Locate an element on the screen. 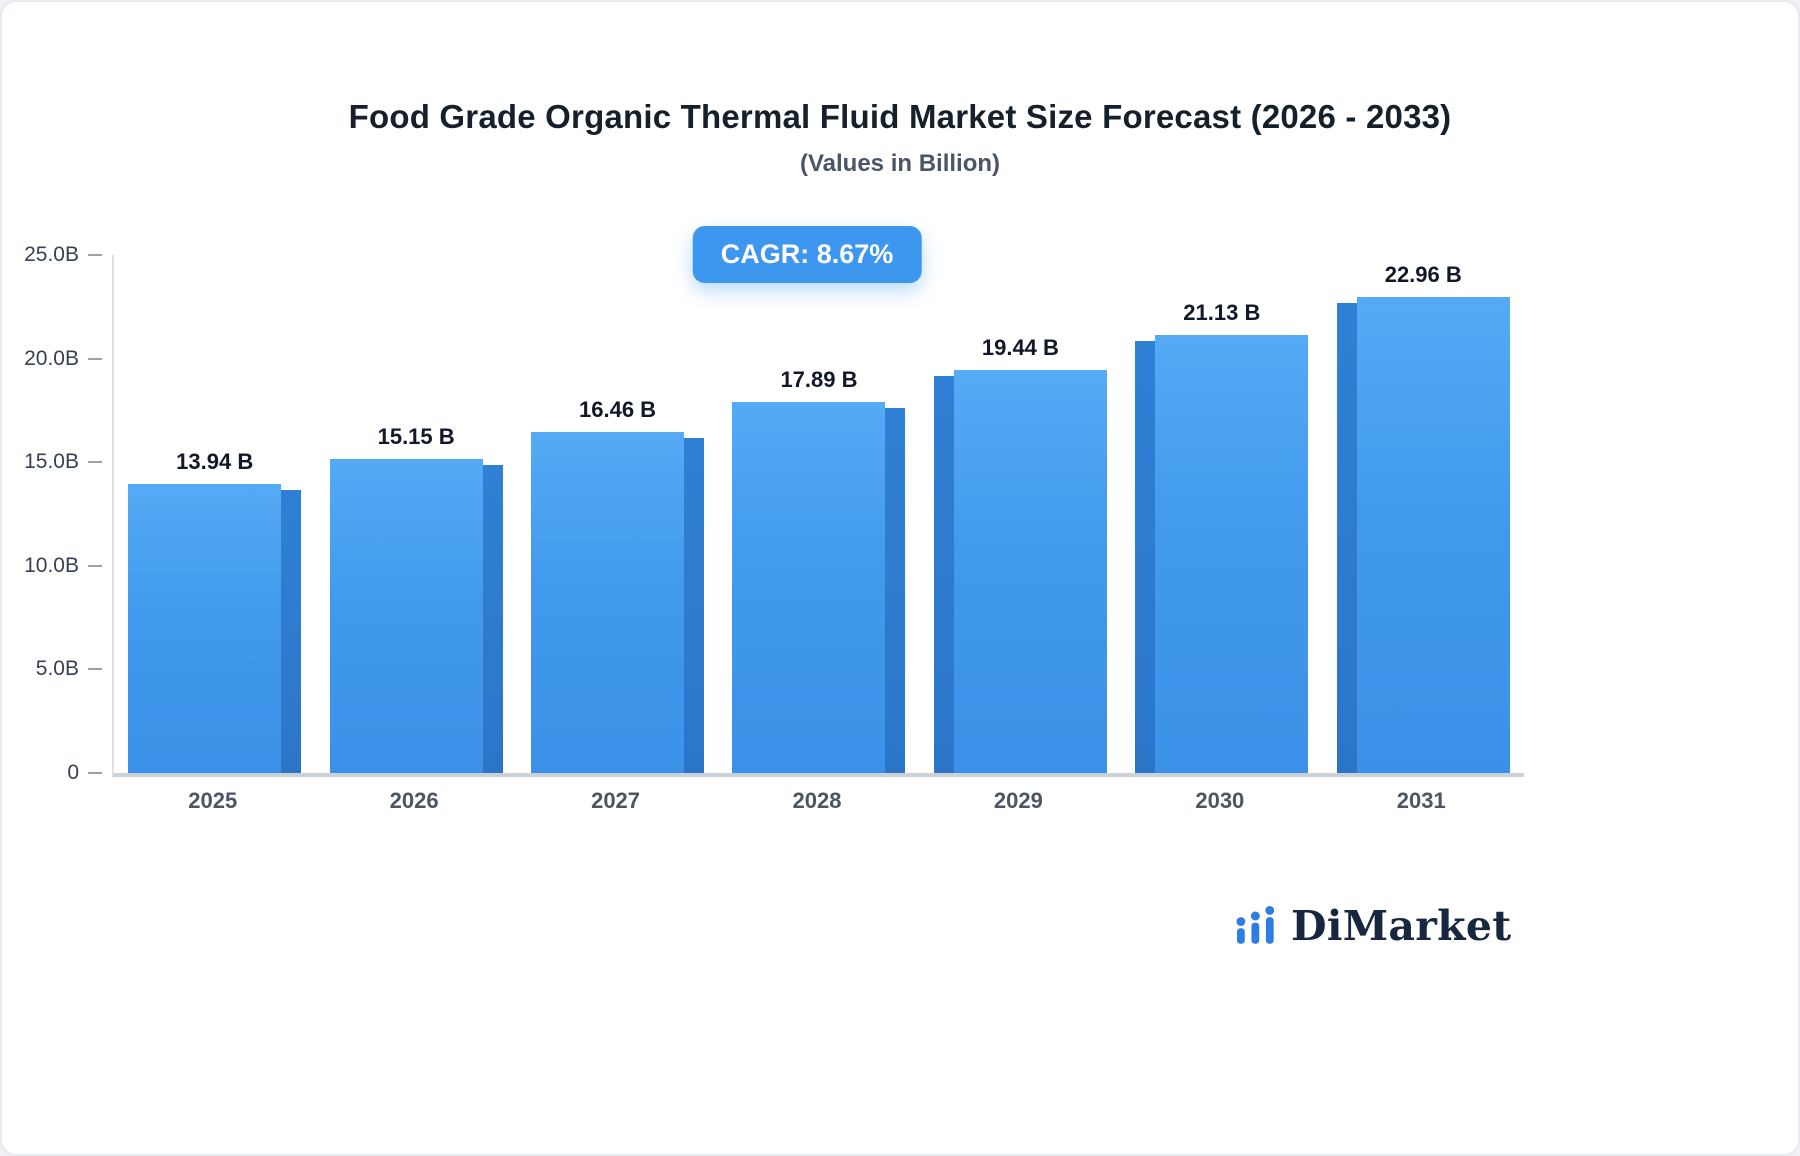  dimarket-bars-icon is located at coordinates (1255, 925).